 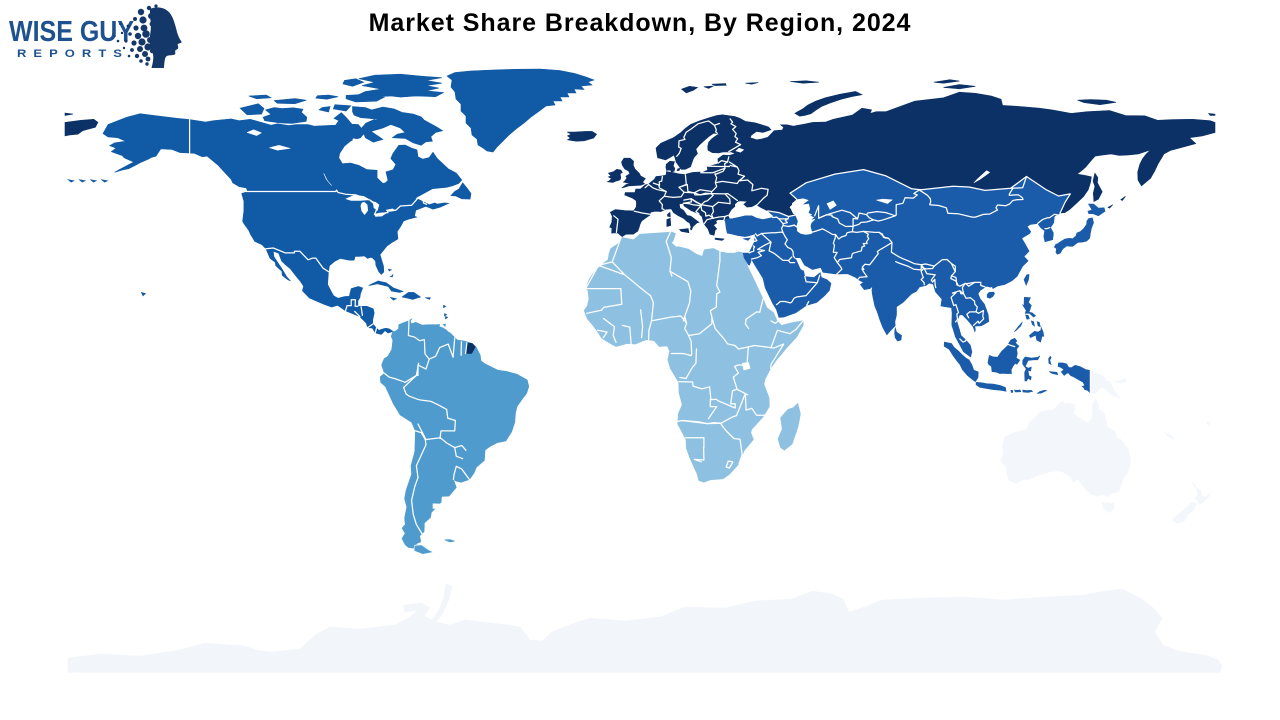 I want to click on svg-text: REPORTS, so click(x=73, y=54).